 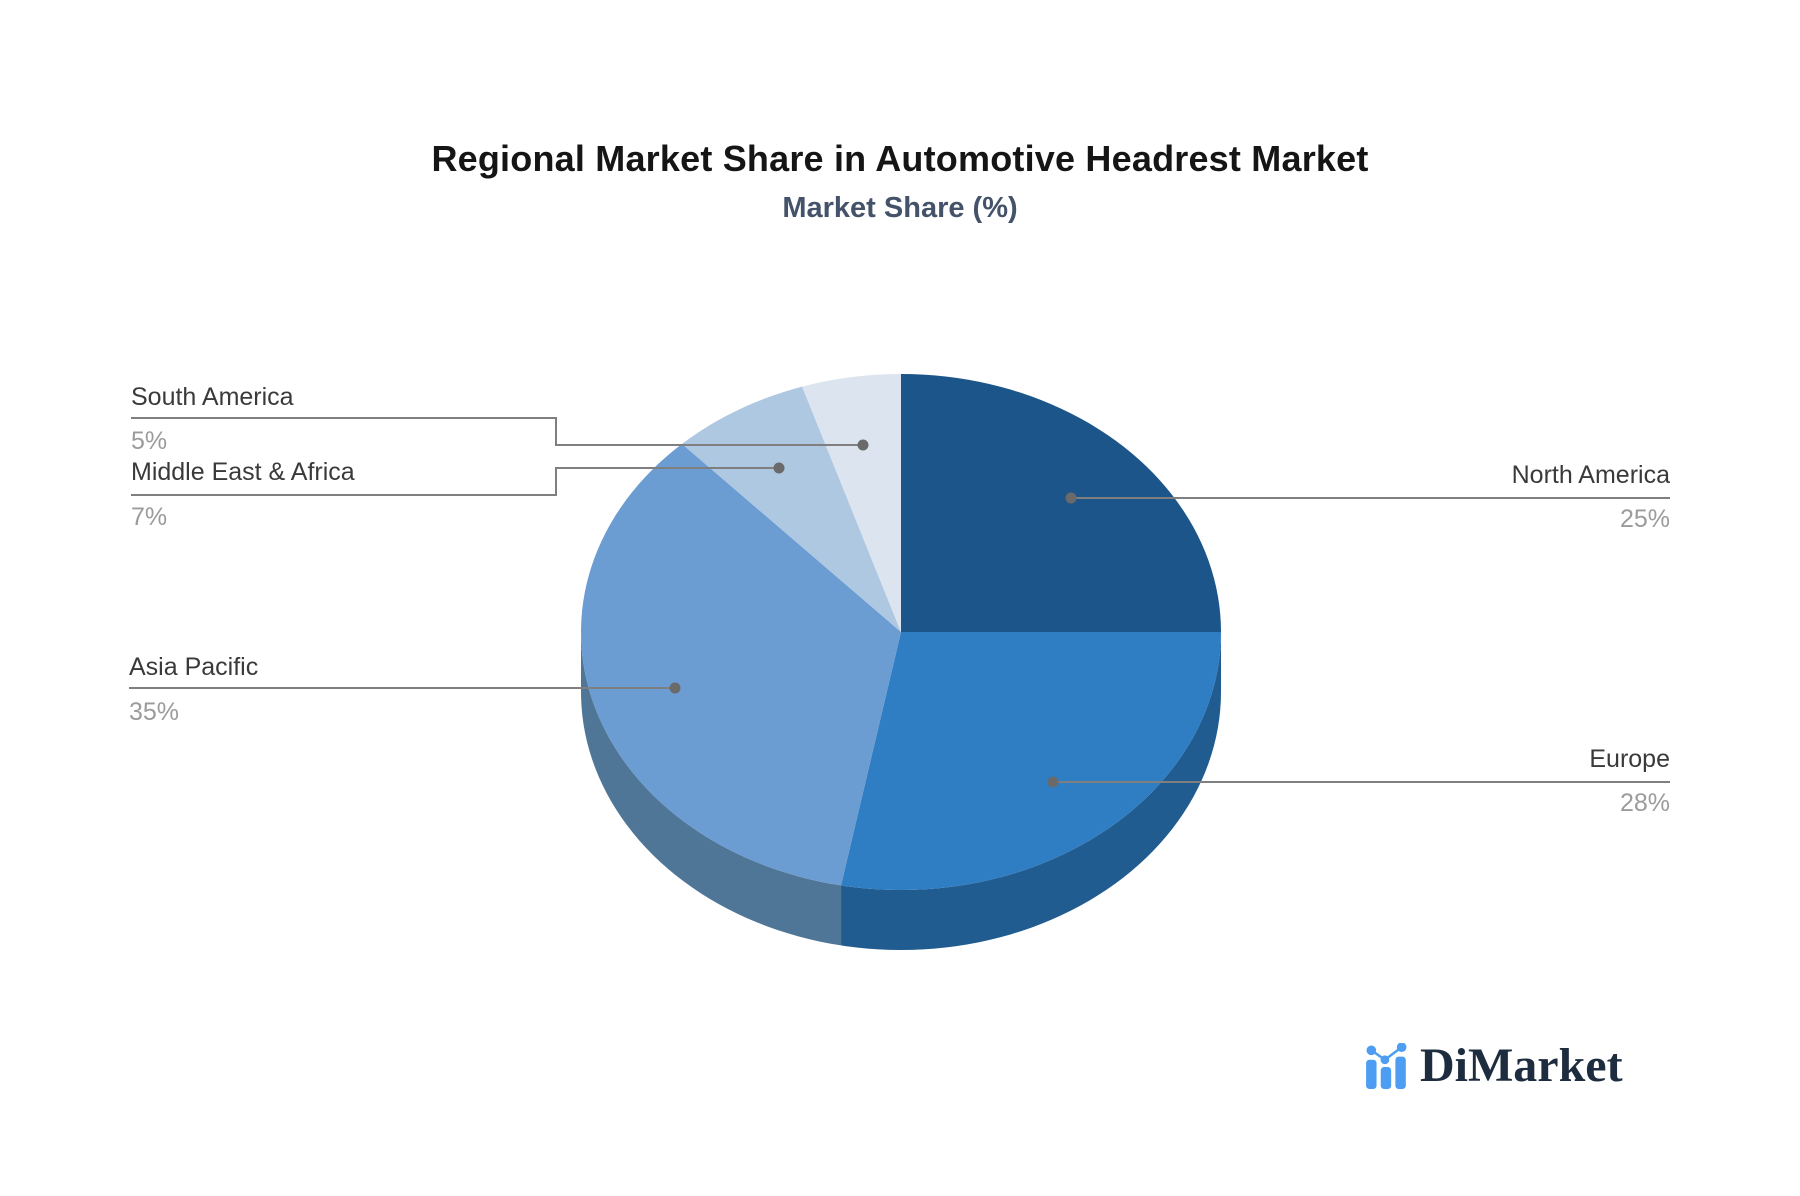 I want to click on leader-dot-europe, so click(x=1053, y=782).